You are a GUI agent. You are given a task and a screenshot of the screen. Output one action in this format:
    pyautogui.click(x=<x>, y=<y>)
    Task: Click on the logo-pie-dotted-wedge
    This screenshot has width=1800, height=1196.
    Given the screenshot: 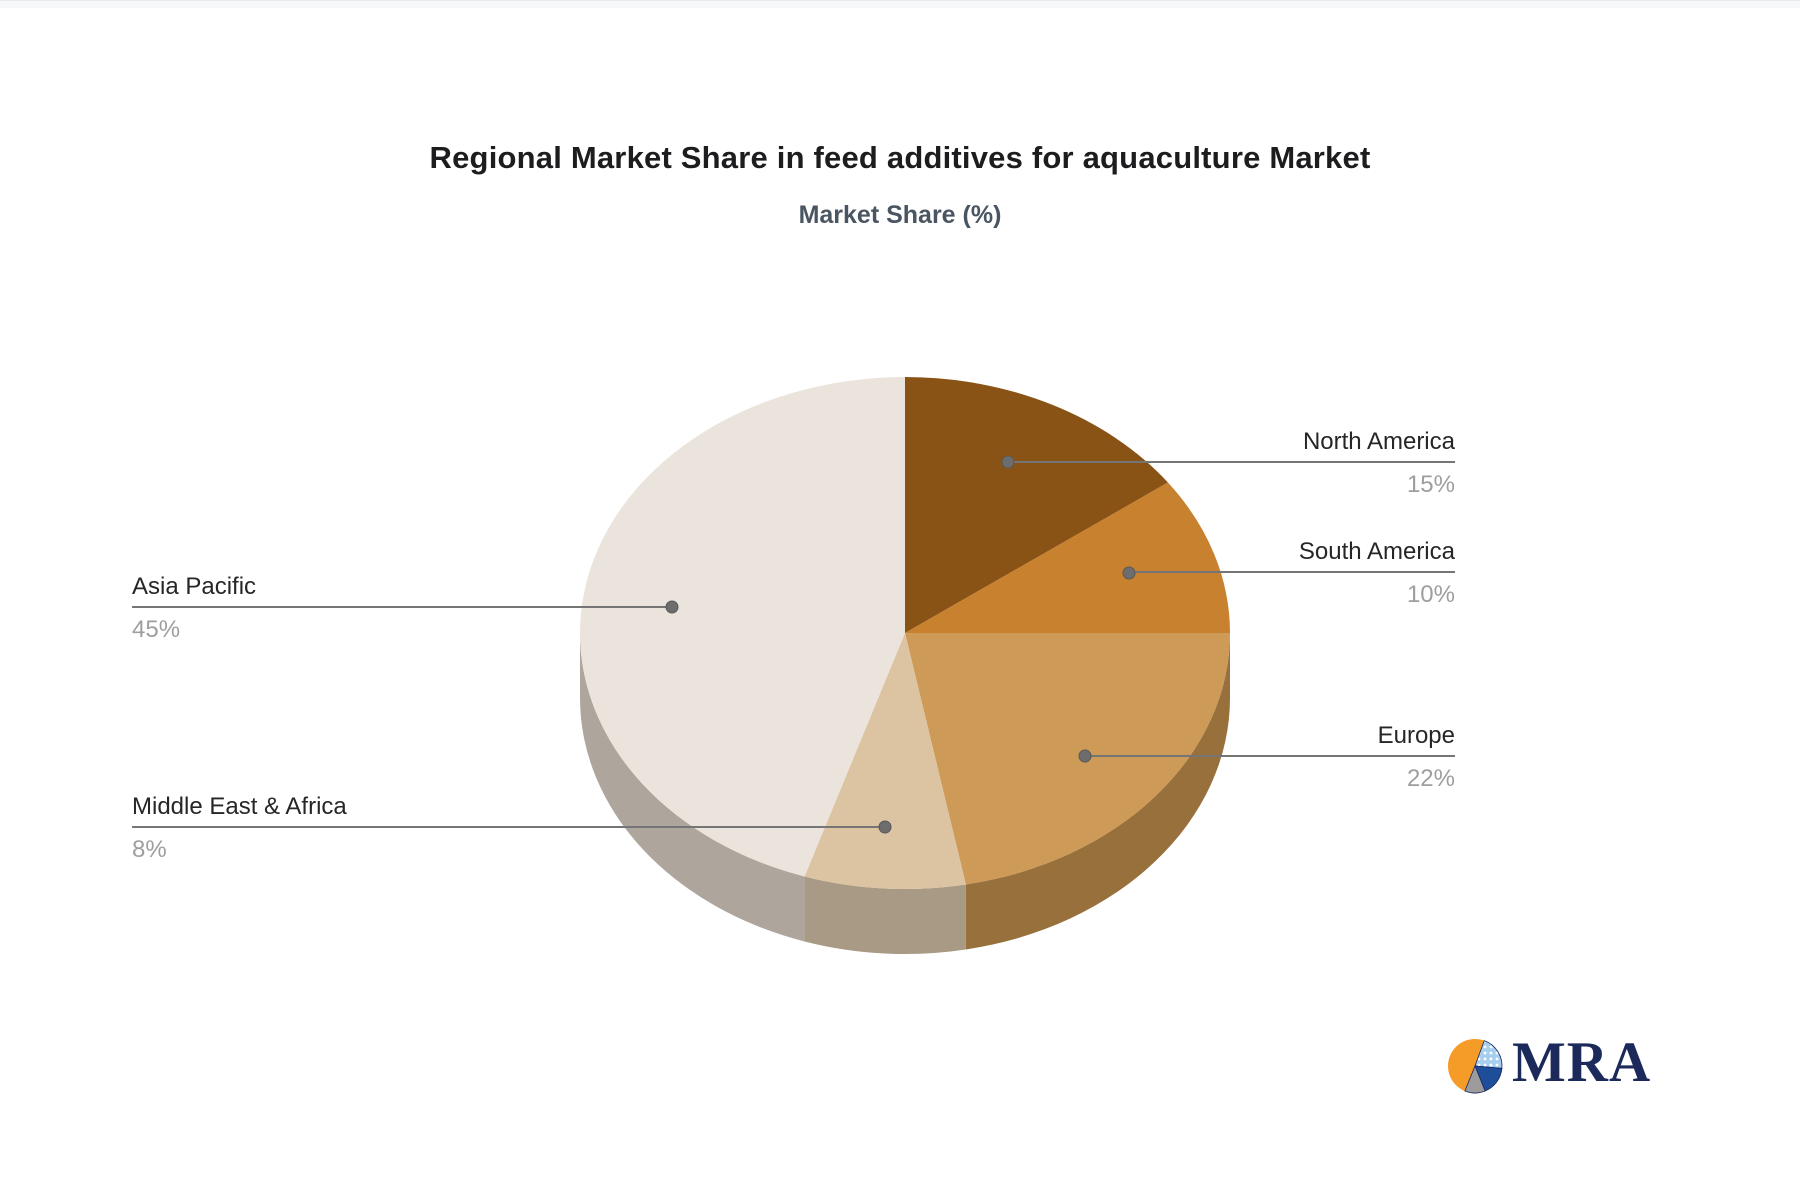 What is the action you would take?
    pyautogui.click(x=1488, y=1054)
    